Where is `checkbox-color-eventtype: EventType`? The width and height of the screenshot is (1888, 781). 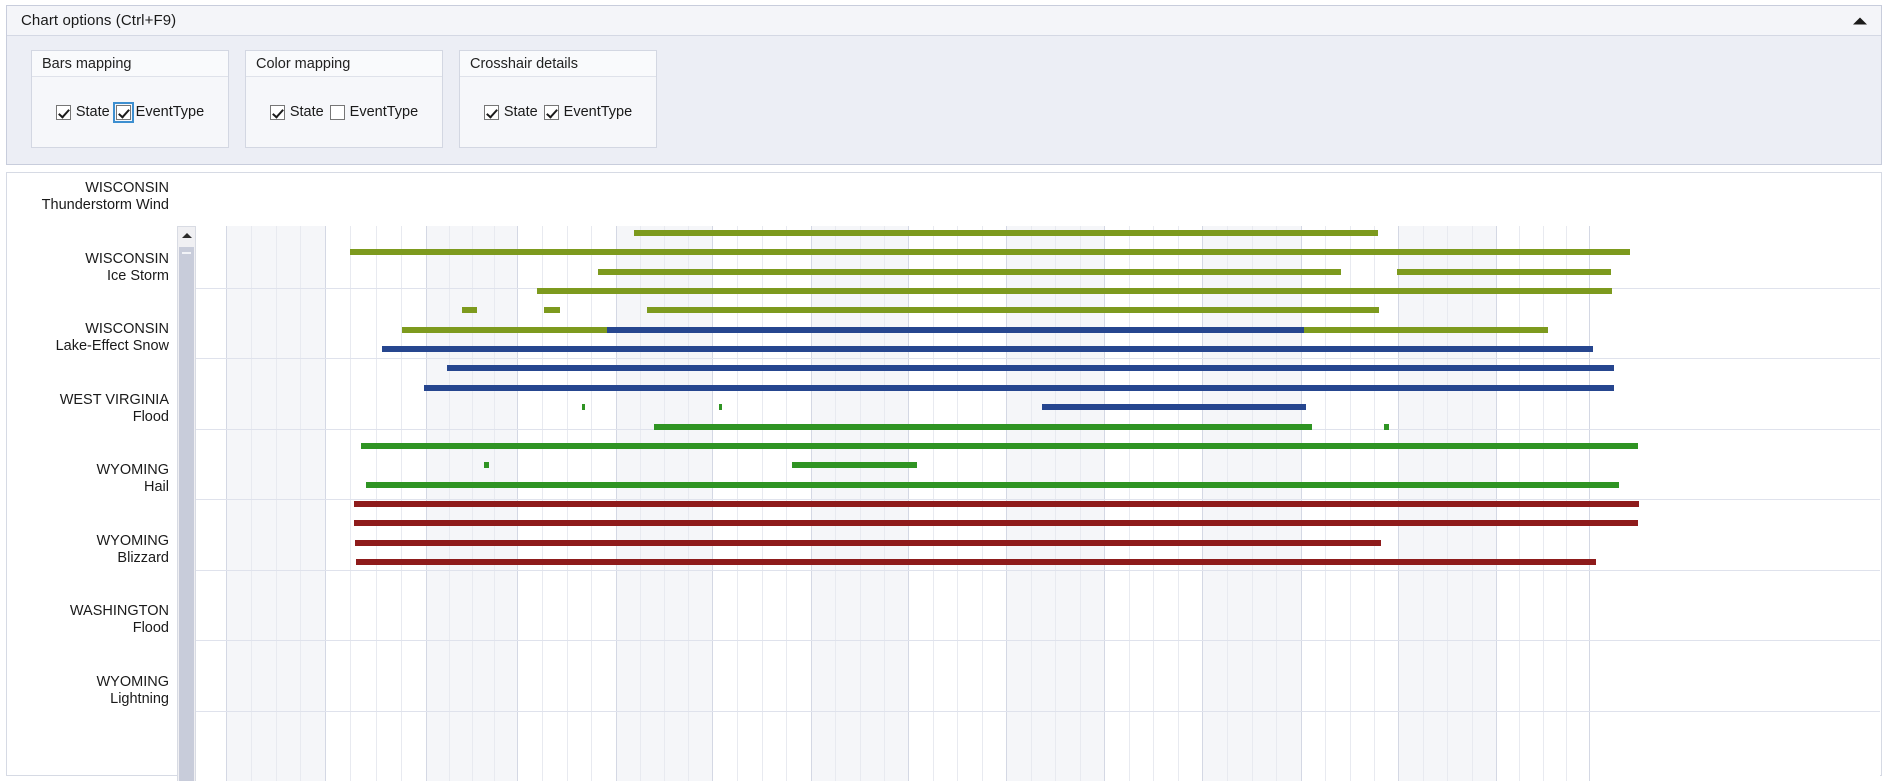 checkbox-color-eventtype: EventType is located at coordinates (374, 112).